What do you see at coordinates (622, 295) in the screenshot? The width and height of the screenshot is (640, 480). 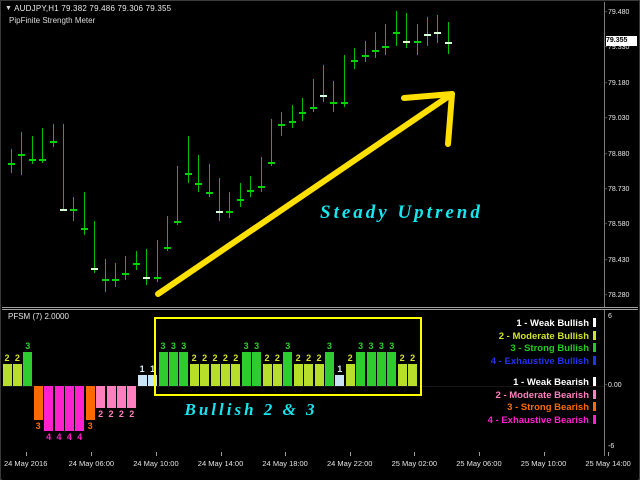 I see `price-axis-tick: -78.280` at bounding box center [622, 295].